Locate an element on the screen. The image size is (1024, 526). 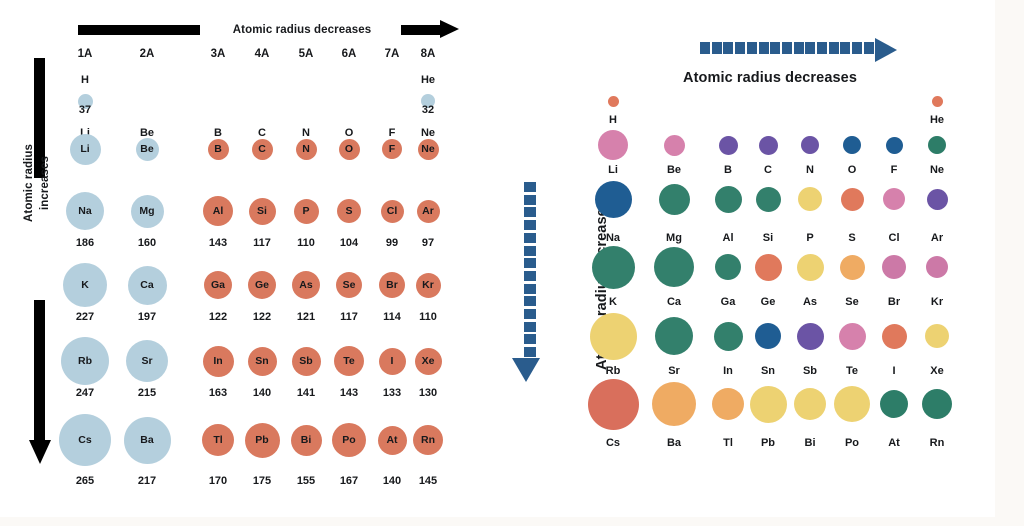
bubble-po is located at coordinates (852, 404).